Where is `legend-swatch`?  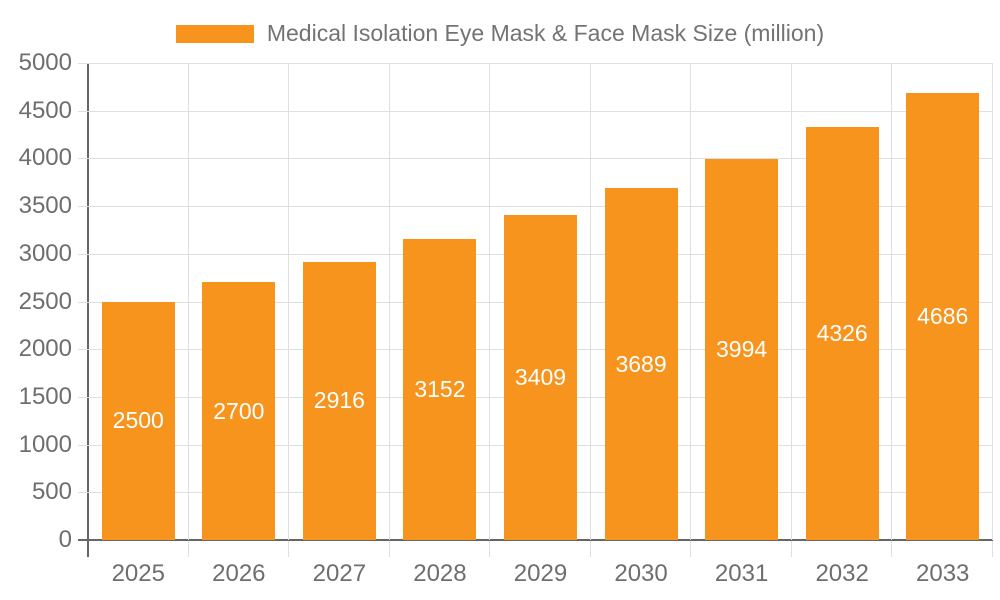 legend-swatch is located at coordinates (214, 33).